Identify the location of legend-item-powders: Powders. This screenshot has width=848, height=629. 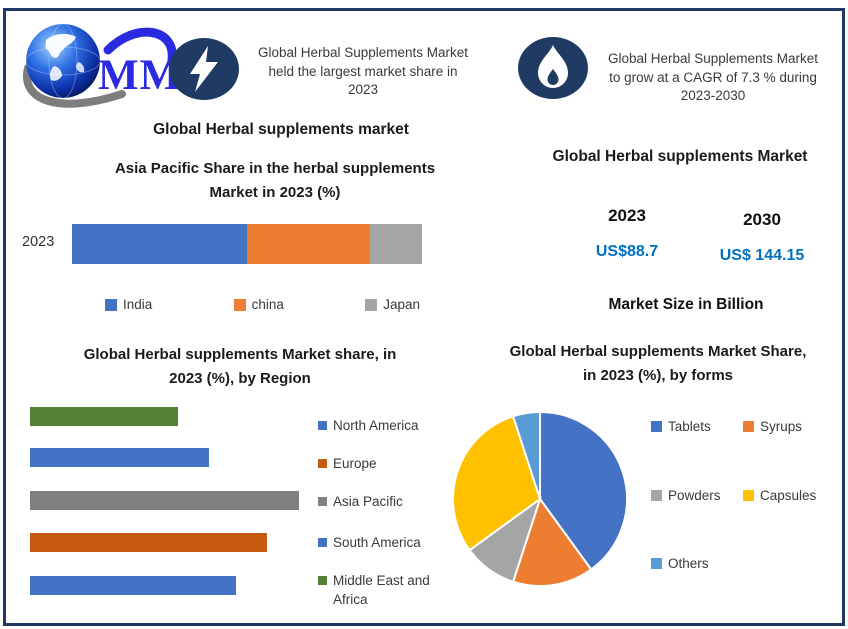
(686, 495).